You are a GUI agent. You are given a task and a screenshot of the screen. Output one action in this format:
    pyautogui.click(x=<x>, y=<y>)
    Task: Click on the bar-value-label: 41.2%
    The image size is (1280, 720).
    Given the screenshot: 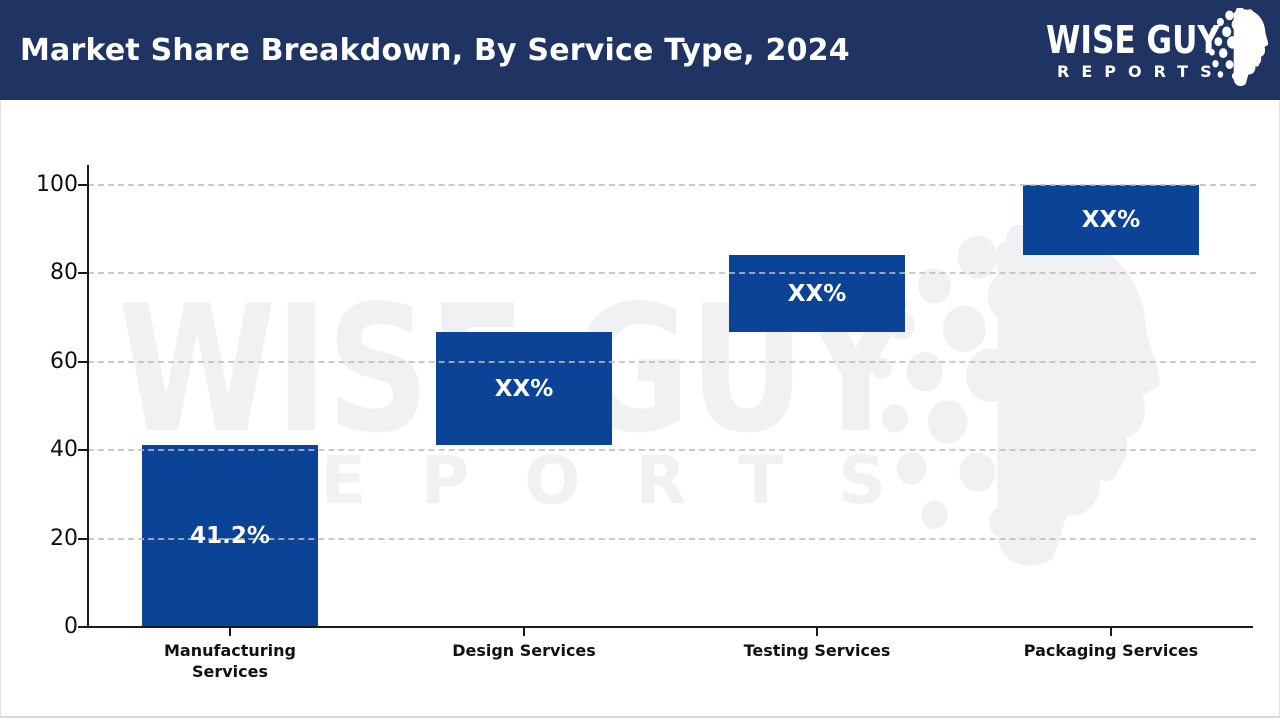 What is the action you would take?
    pyautogui.click(x=230, y=535)
    